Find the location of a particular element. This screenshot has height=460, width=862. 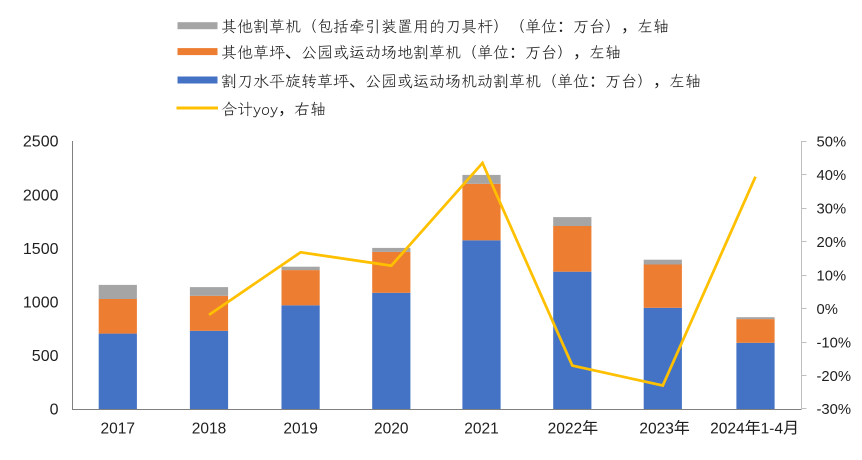

svg-text: 2020 is located at coordinates (391, 428).